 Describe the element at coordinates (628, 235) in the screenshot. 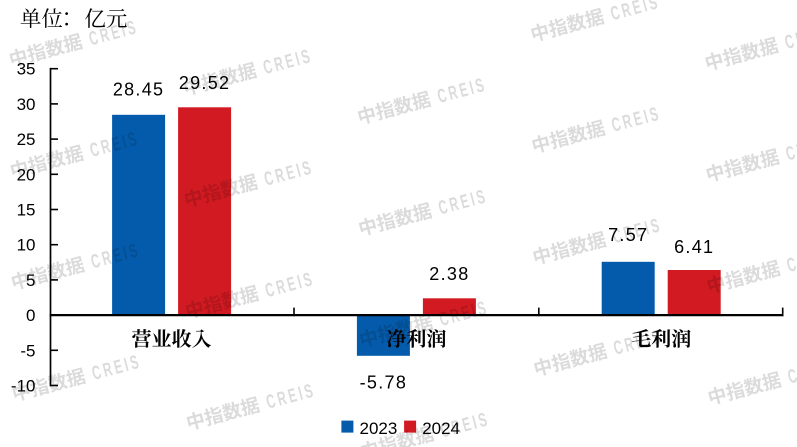

I see `svg-text: 7.57` at that location.